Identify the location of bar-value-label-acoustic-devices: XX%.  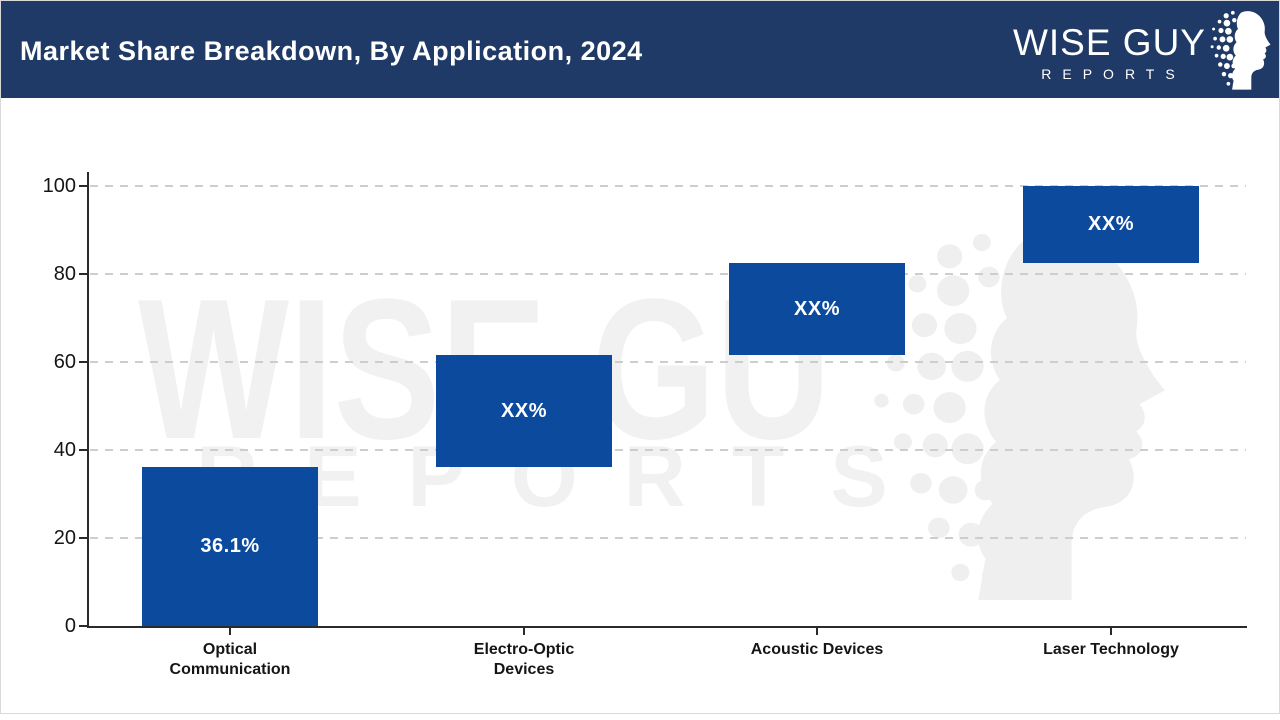
(817, 308).